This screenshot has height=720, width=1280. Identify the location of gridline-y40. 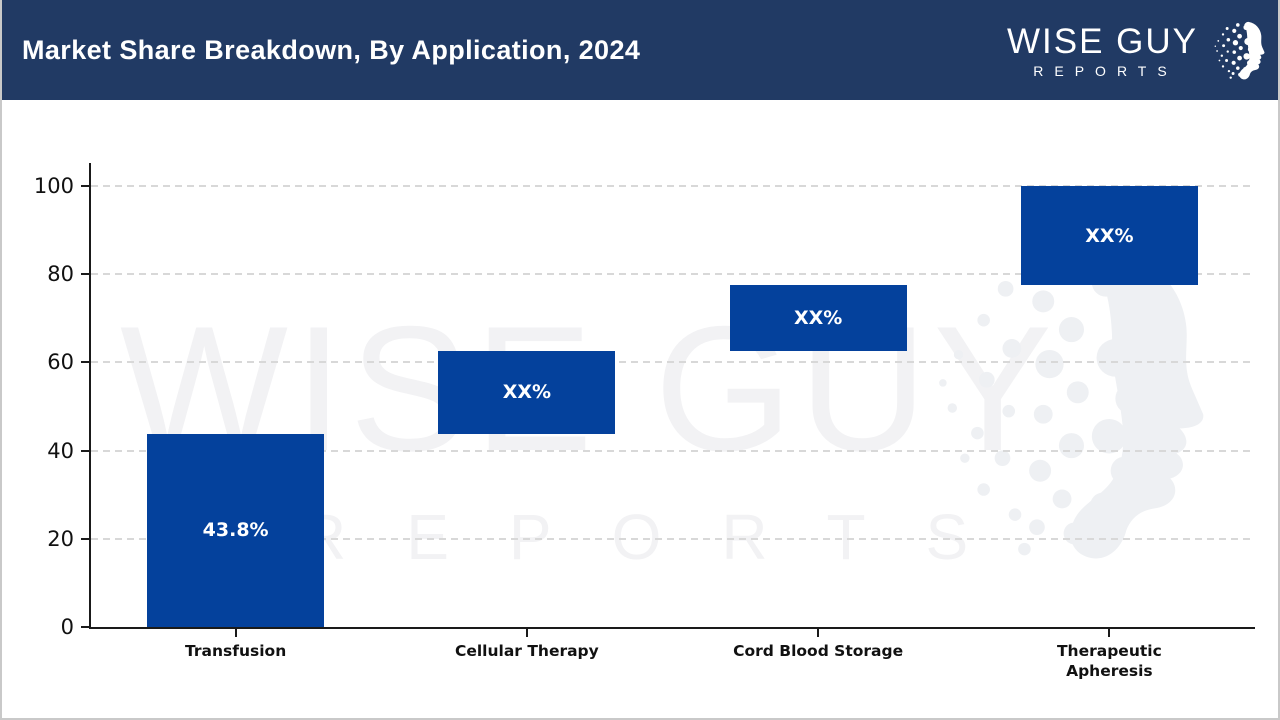
(673, 450).